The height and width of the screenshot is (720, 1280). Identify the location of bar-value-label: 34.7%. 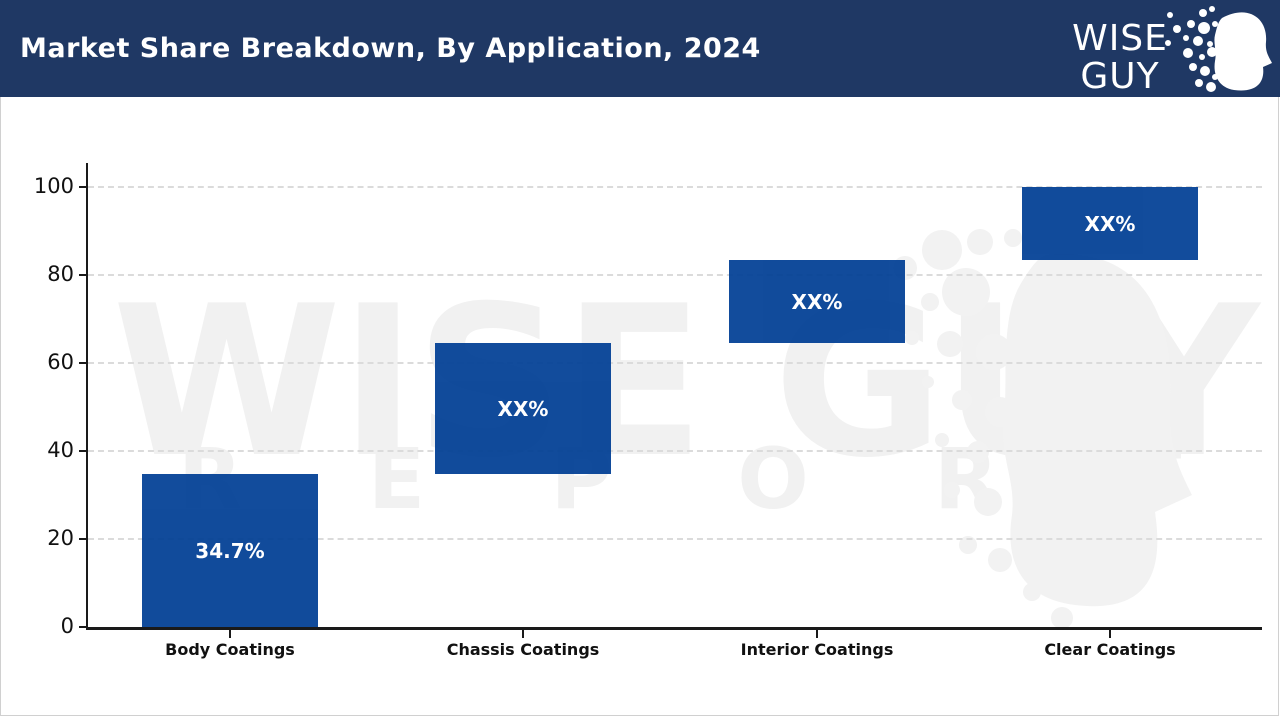
(230, 550).